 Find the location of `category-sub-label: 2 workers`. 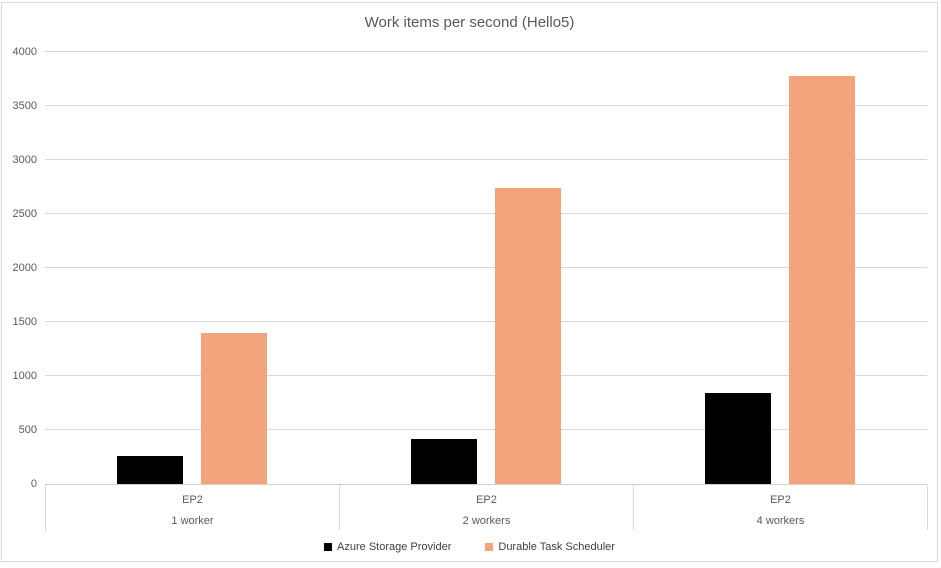

category-sub-label: 2 workers is located at coordinates (486, 521).